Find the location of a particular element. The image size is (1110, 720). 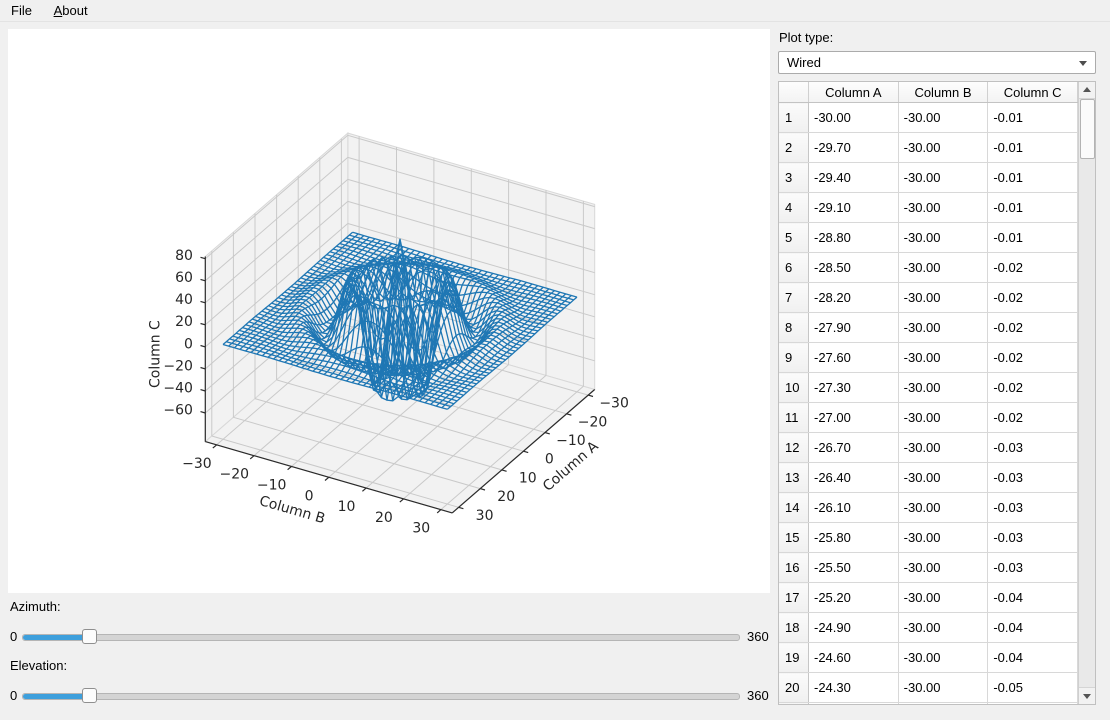

row-index-cell: 17 is located at coordinates (794, 597).